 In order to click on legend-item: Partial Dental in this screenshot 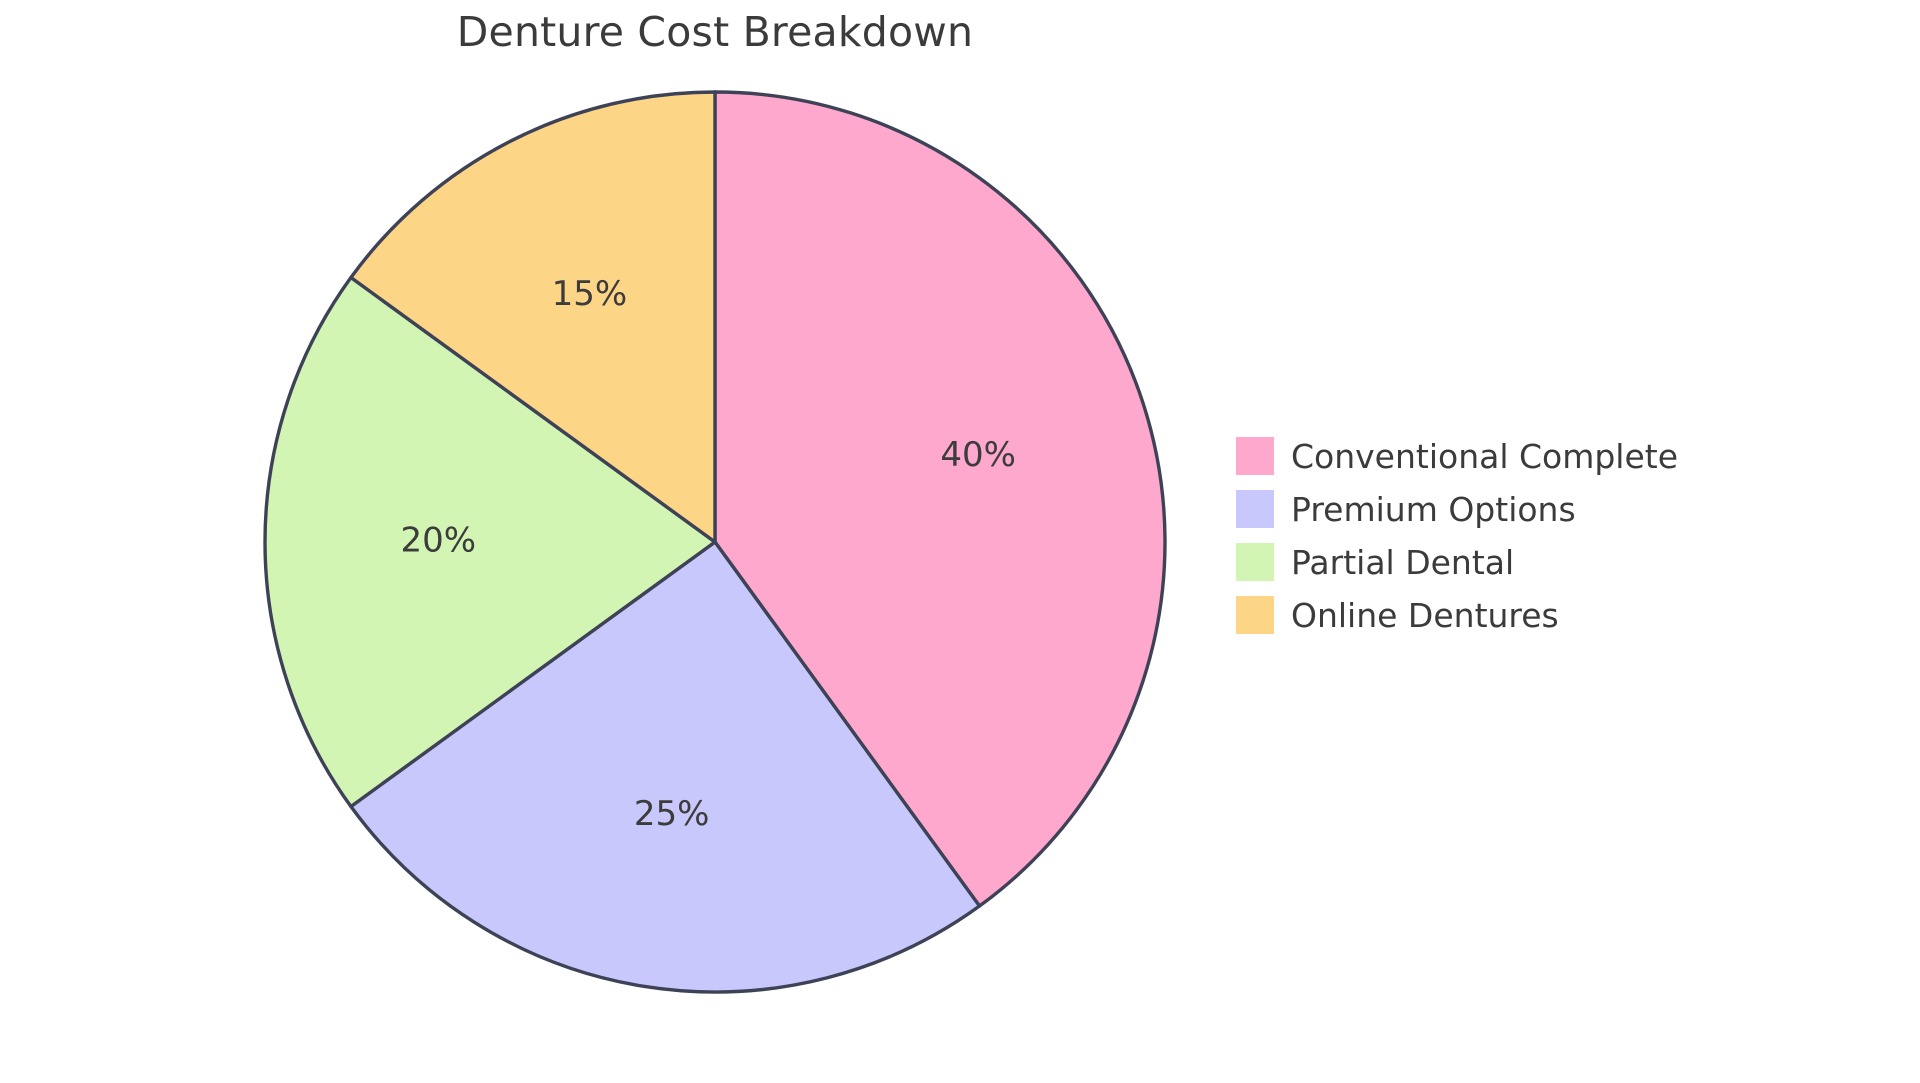, I will do `click(1457, 562)`.